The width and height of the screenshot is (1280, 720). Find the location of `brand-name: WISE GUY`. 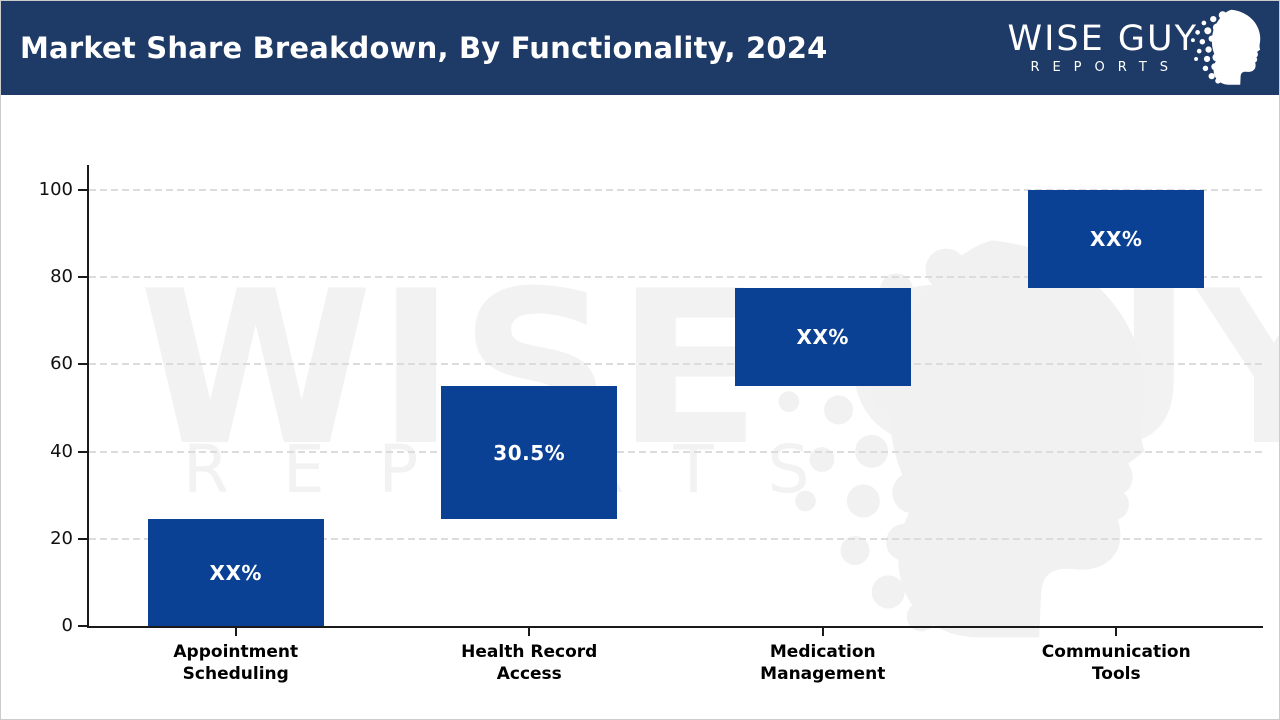

brand-name: WISE GUY is located at coordinates (1102, 38).